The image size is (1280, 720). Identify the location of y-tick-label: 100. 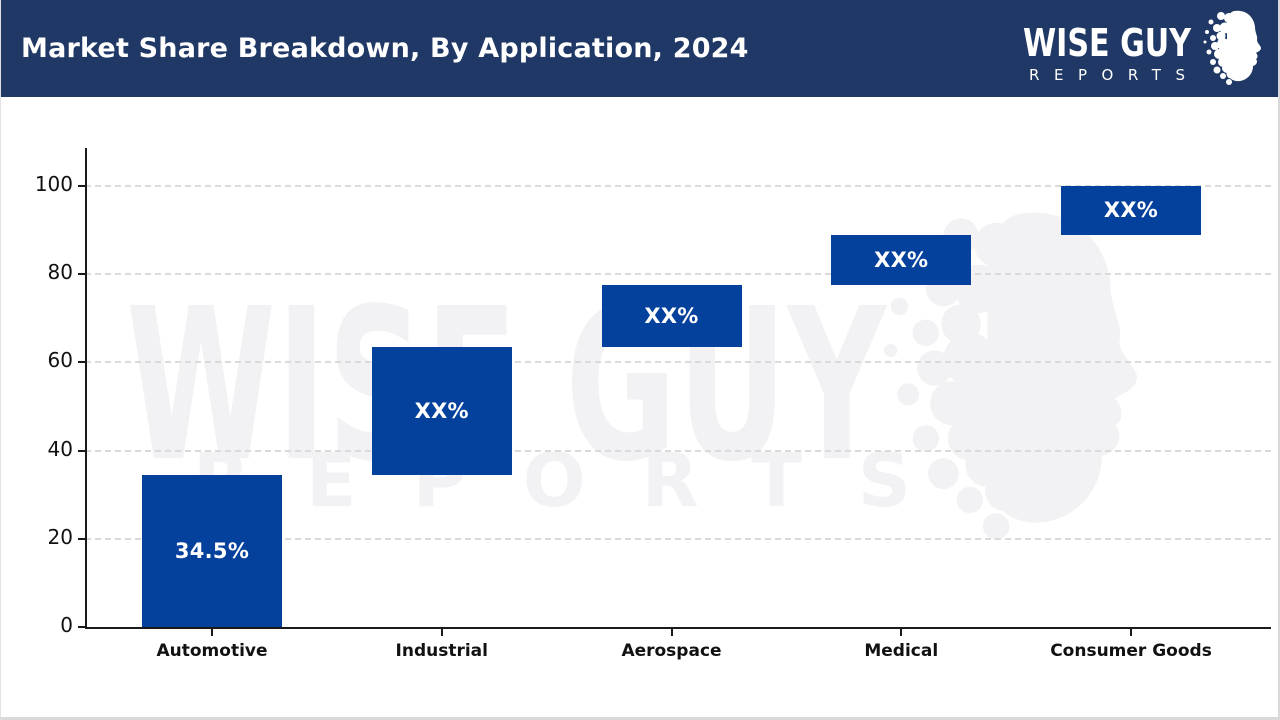
(53, 184).